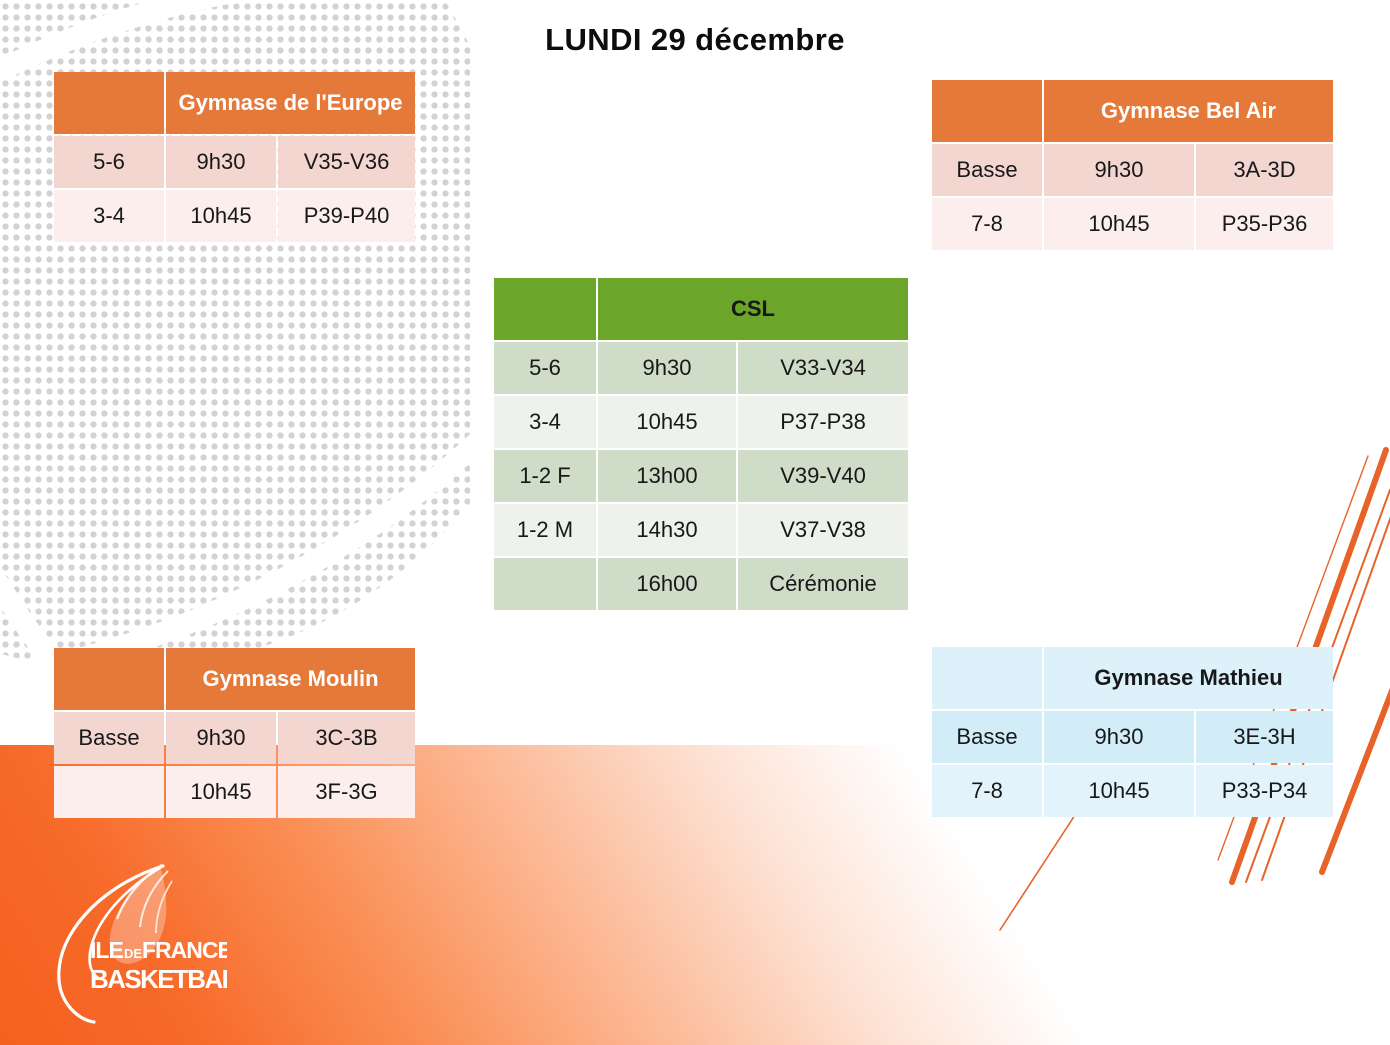  I want to click on match-cell: P33-P34, so click(1264, 791).